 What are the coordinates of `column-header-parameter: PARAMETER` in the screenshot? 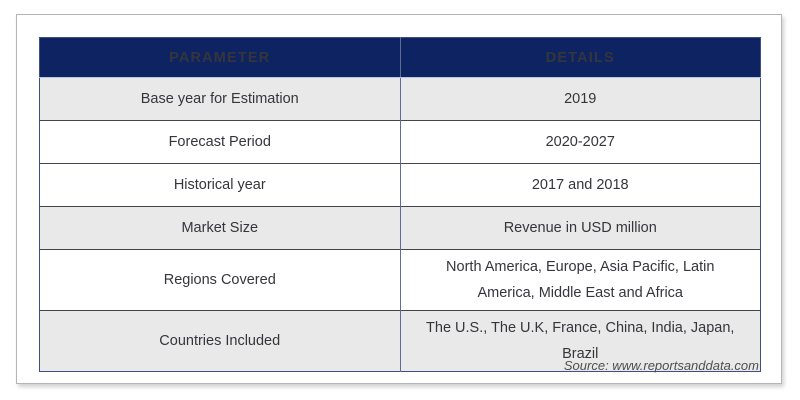 It's located at (219, 57).